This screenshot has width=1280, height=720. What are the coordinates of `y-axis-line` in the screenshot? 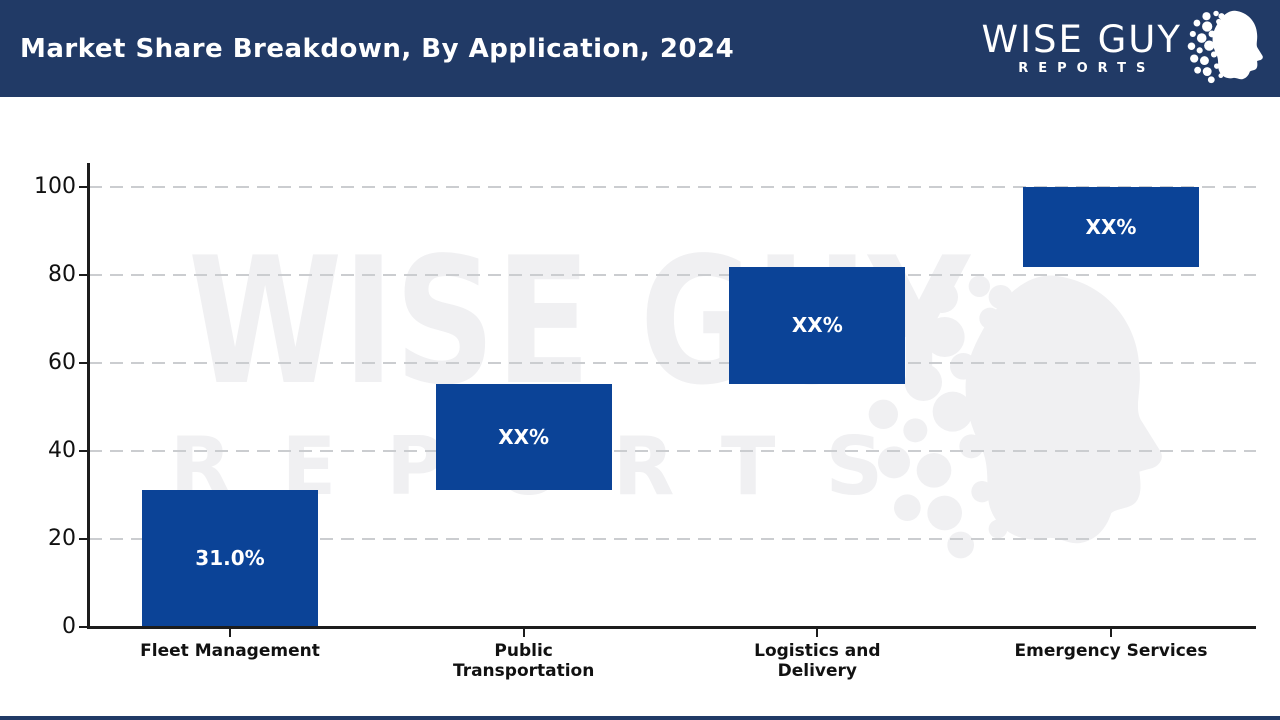 It's located at (88, 396).